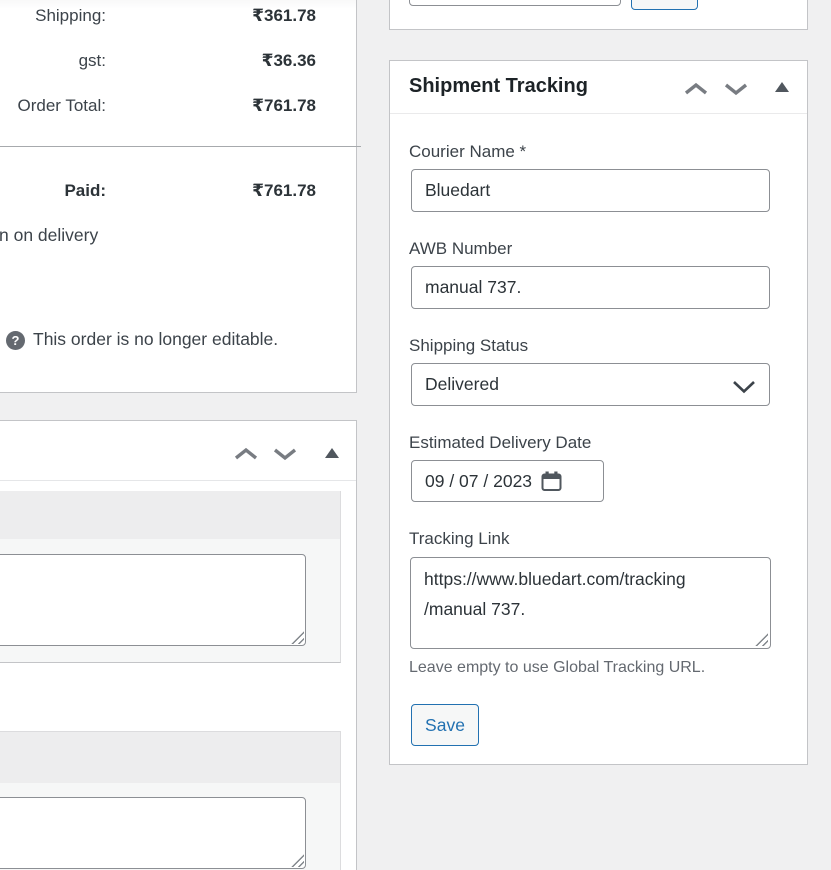  I want to click on tracking-link-line1: https://www.bluedart.com/tracking, so click(555, 579).